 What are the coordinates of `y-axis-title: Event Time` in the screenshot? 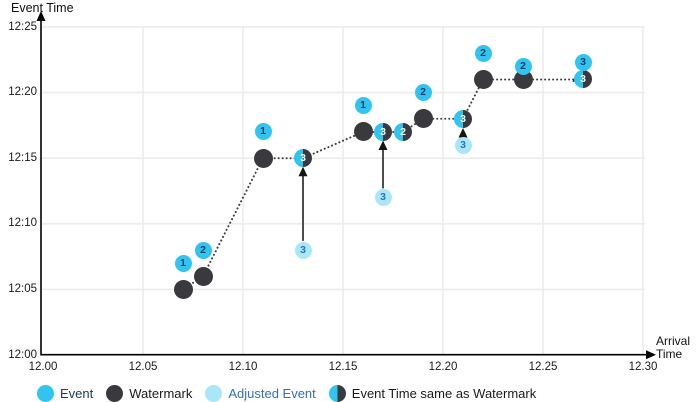 It's located at (42, 8).